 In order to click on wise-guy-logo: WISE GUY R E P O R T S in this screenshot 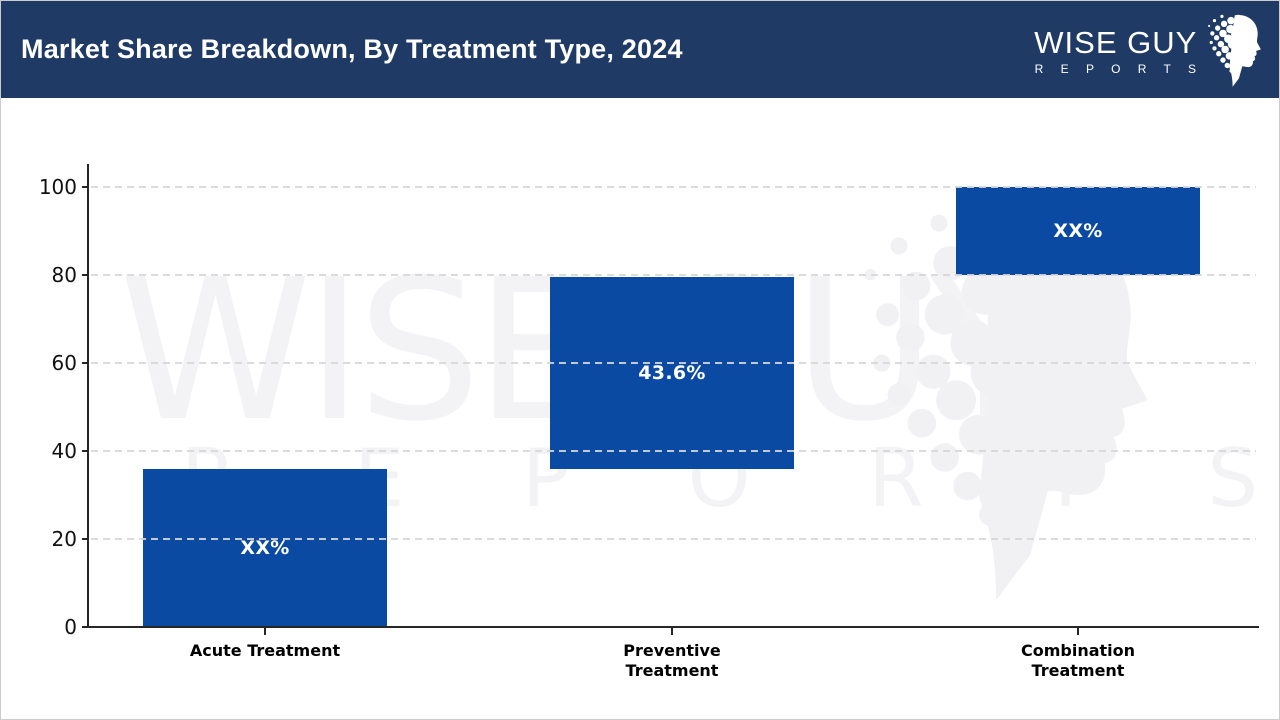, I will do `click(1146, 50)`.